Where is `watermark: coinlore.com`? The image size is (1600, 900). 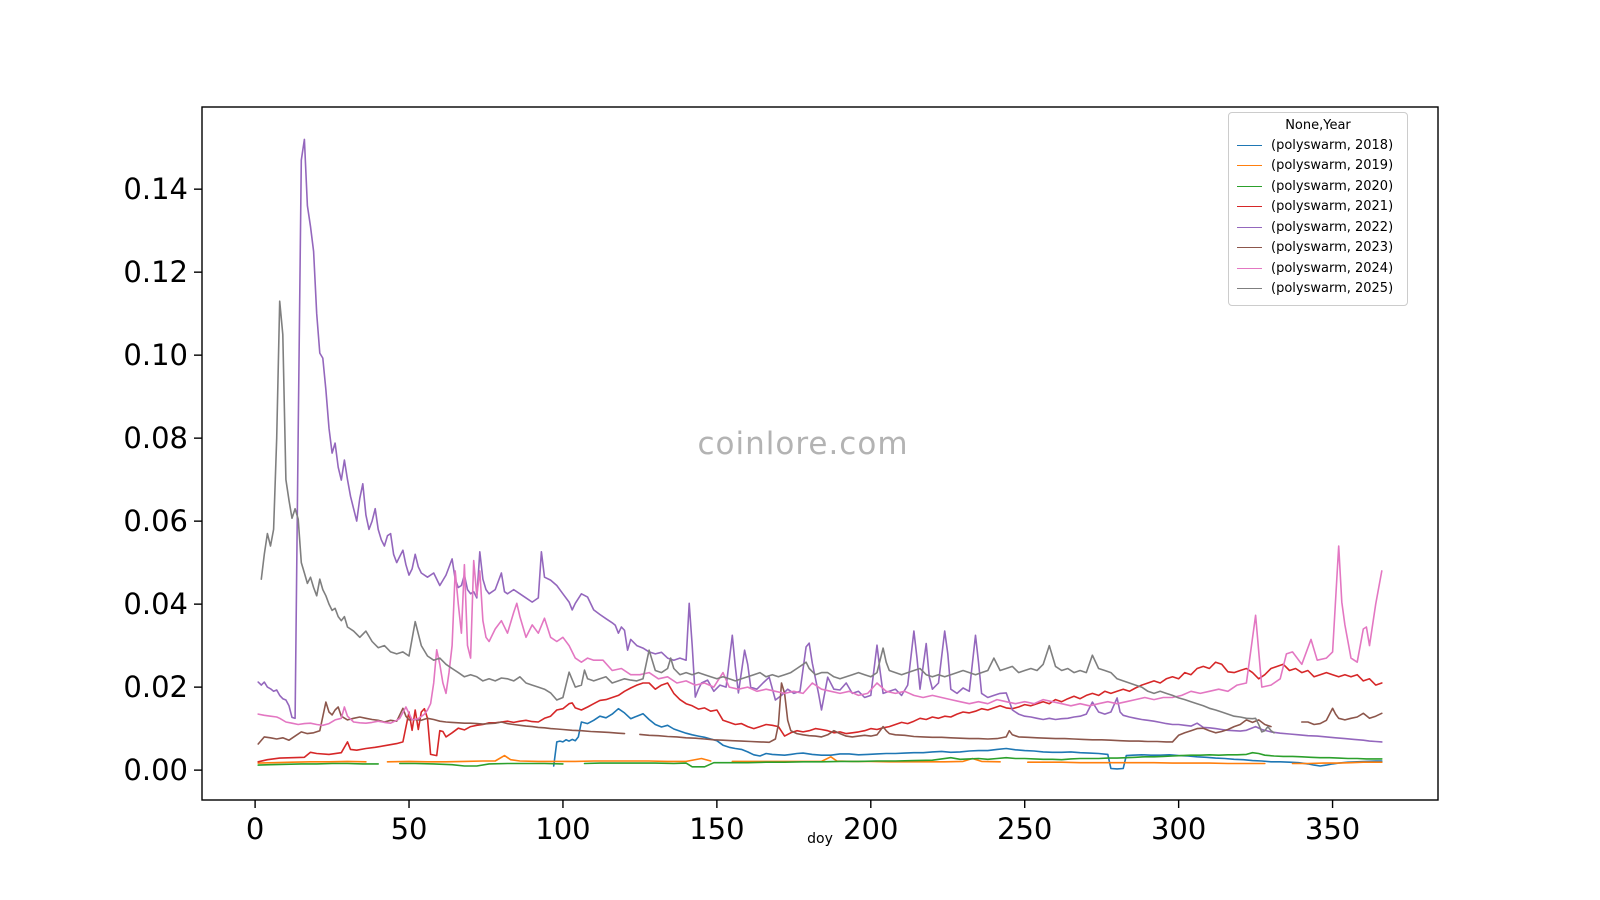 watermark: coinlore.com is located at coordinates (803, 444).